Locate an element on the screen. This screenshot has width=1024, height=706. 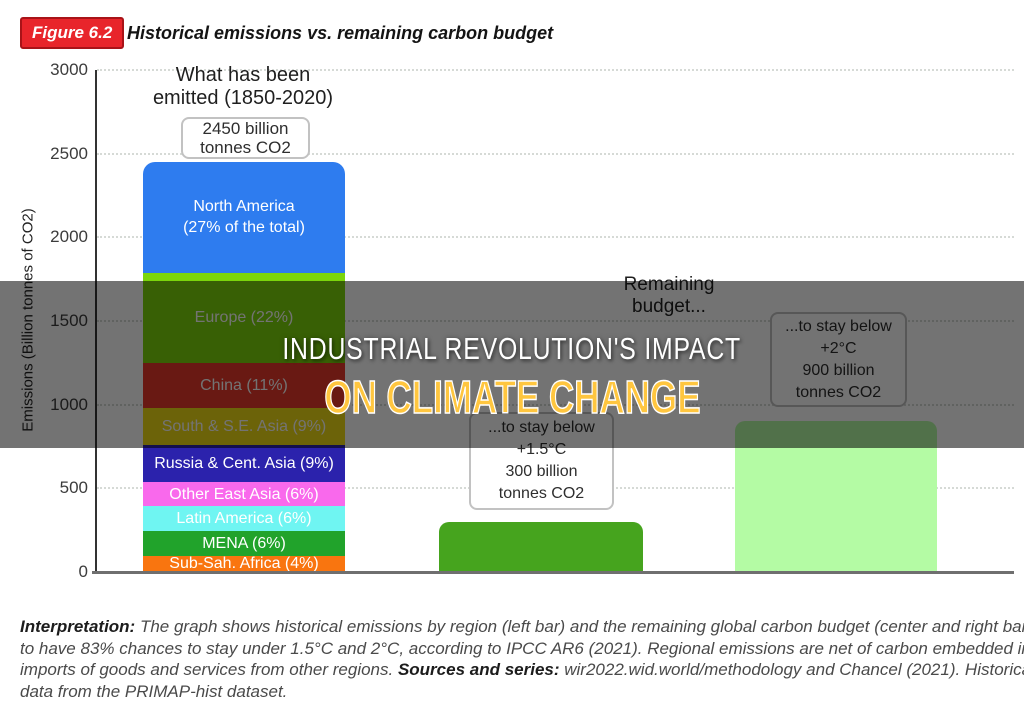
emitted-heading: What has been emitted (1850-2020) is located at coordinates (243, 87).